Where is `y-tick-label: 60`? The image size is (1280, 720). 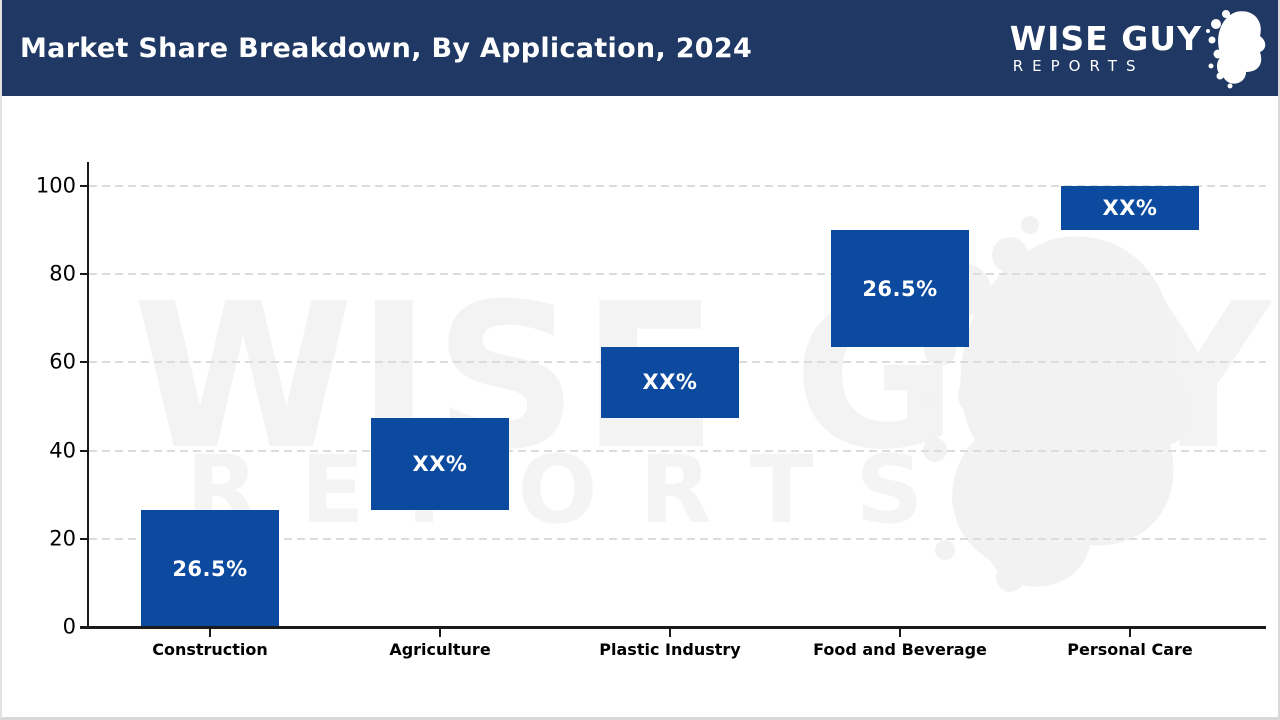
y-tick-label: 60 is located at coordinates (62, 361).